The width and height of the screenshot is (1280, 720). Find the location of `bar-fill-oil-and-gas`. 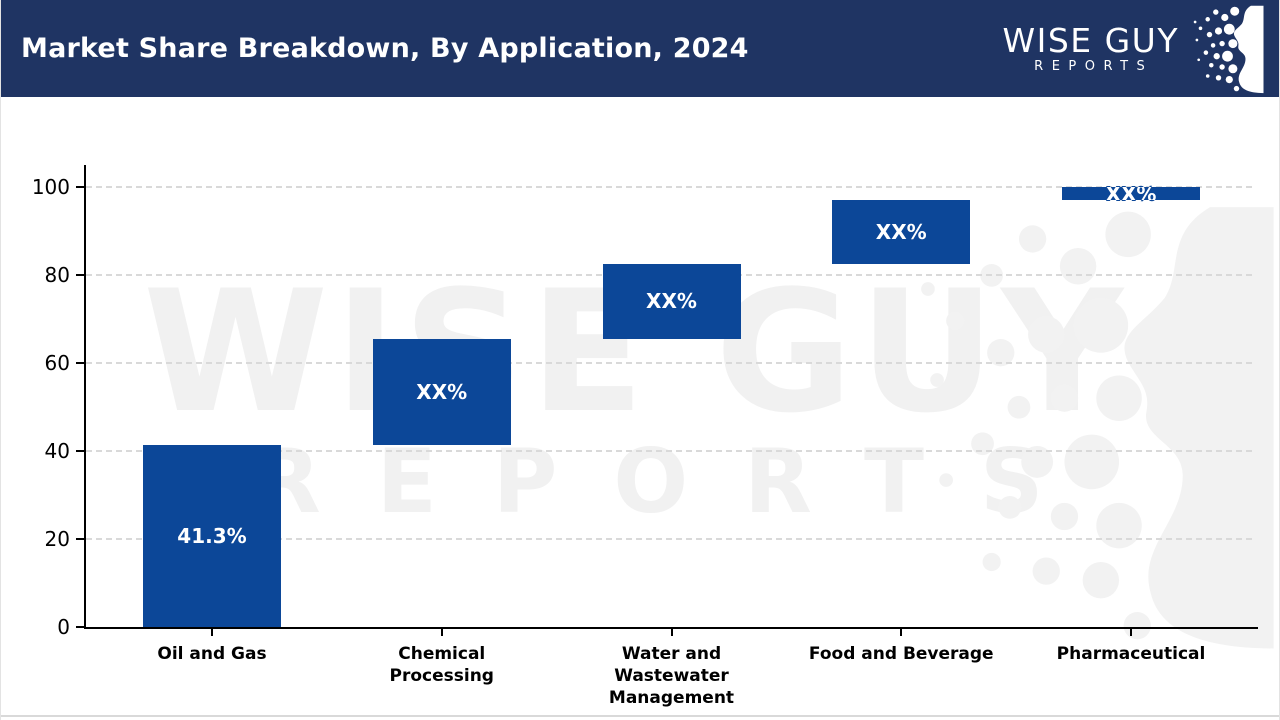

bar-fill-oil-and-gas is located at coordinates (212, 536).